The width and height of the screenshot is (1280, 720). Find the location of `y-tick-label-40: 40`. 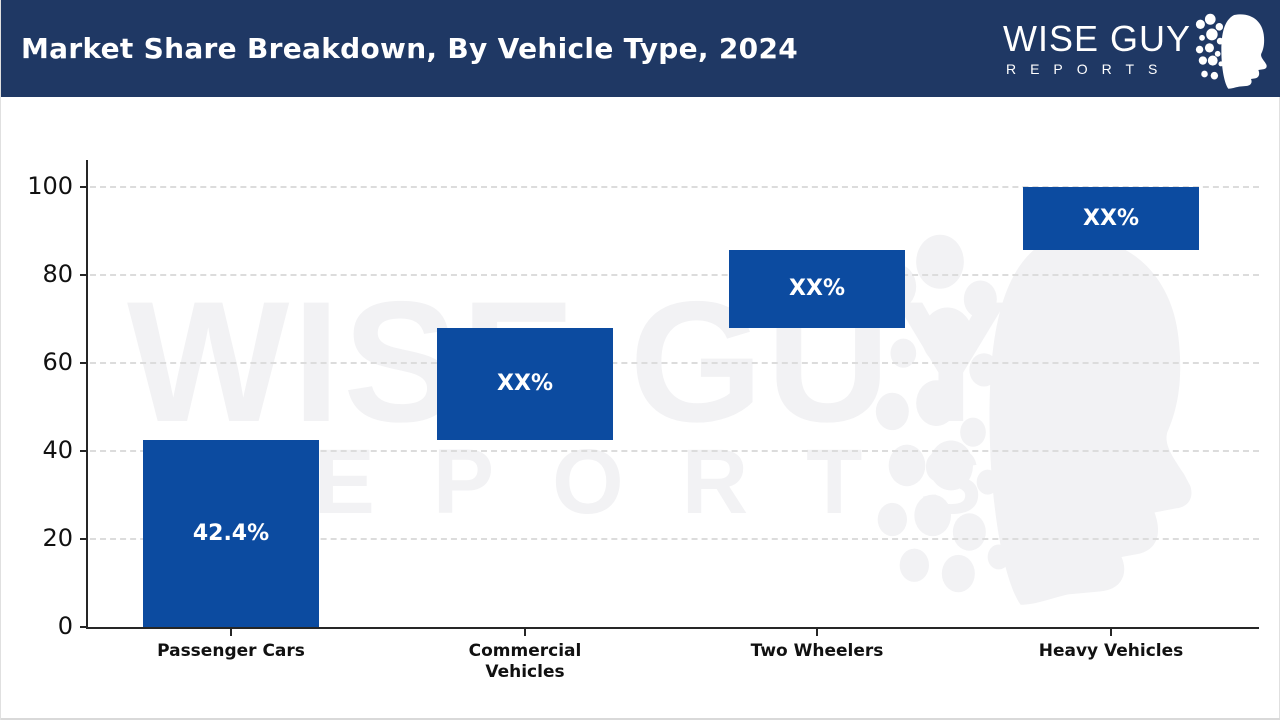

y-tick-label-40: 40 is located at coordinates (57, 449).